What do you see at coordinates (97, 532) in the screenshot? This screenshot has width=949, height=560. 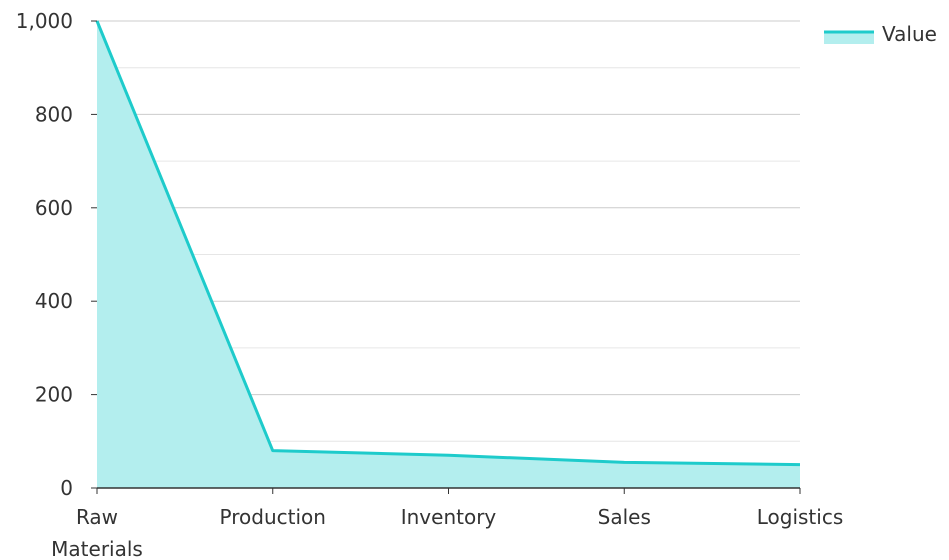 I see `x-tick-label: Raw Materials` at bounding box center [97, 532].